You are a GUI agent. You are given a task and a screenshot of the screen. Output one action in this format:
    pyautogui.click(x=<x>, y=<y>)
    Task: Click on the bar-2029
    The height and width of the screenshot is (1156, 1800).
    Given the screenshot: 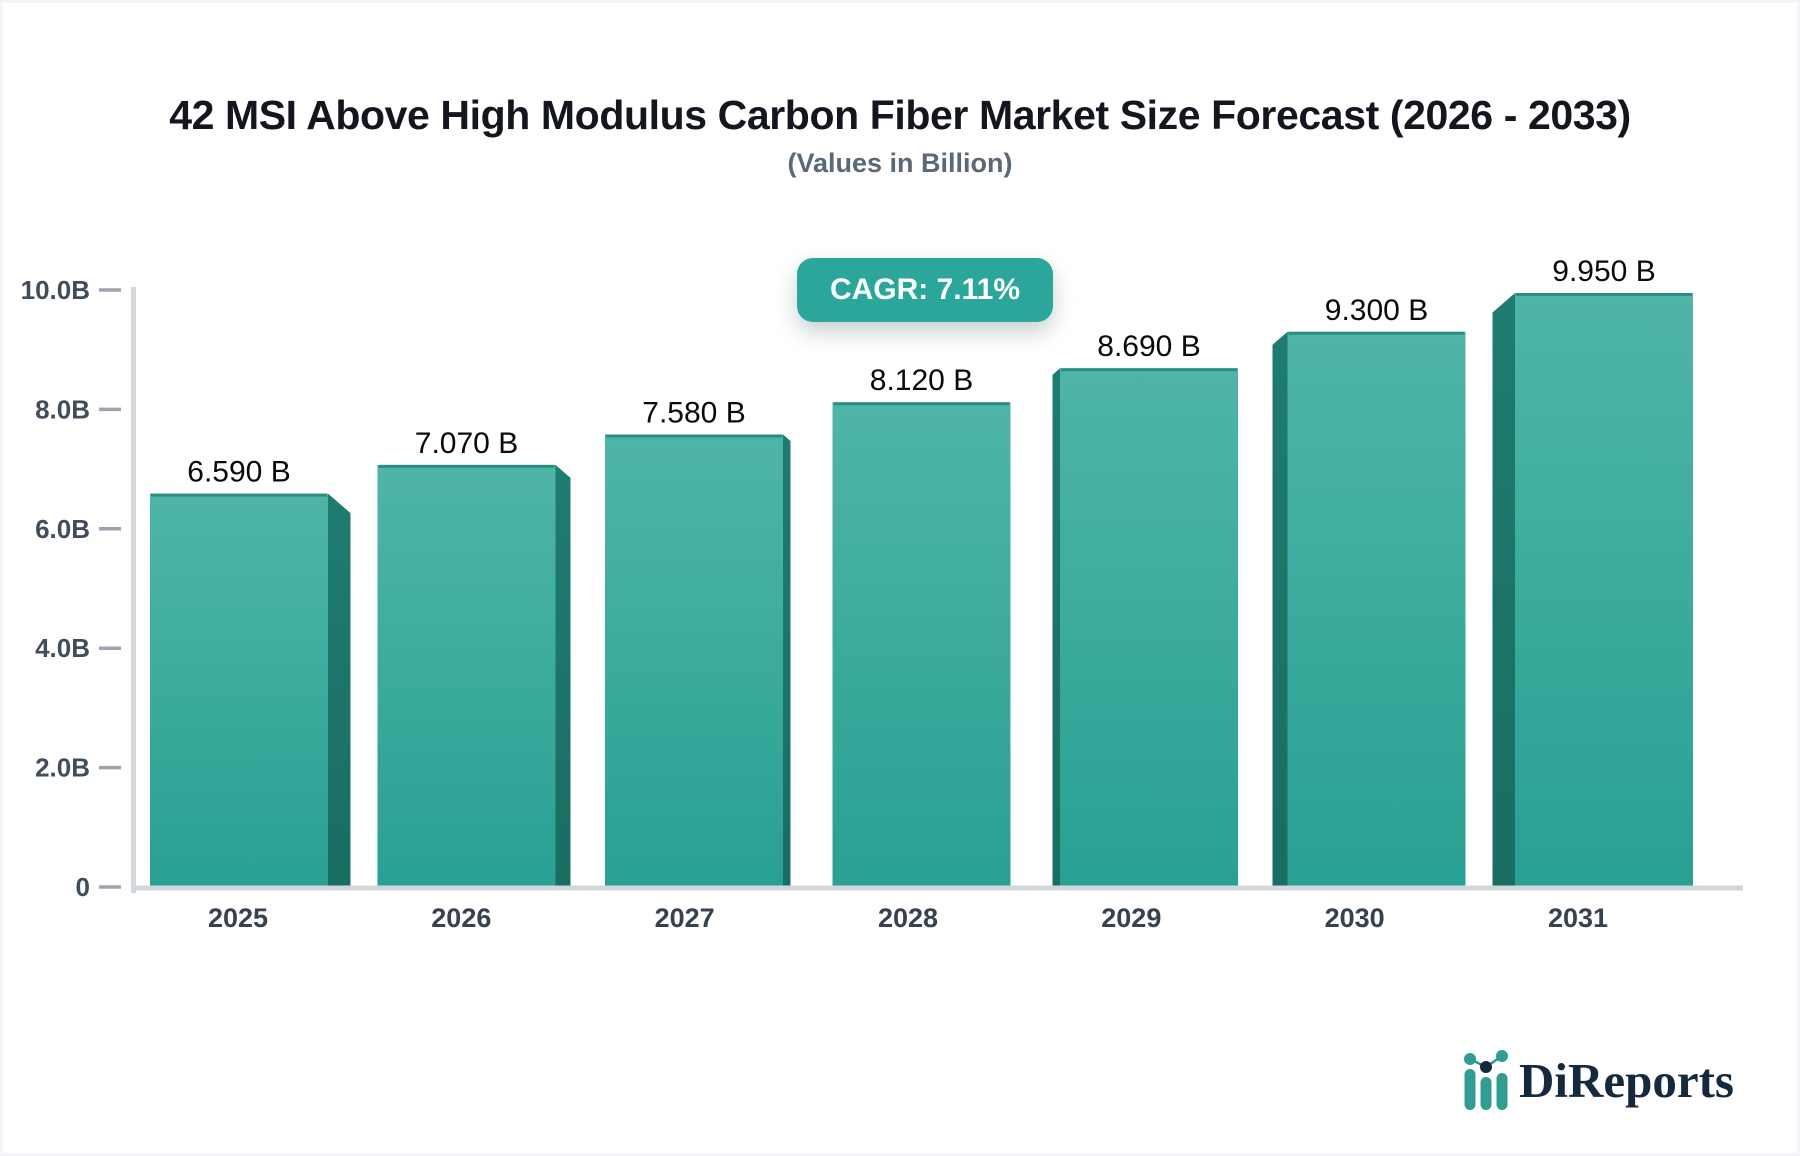 What is the action you would take?
    pyautogui.click(x=1149, y=627)
    